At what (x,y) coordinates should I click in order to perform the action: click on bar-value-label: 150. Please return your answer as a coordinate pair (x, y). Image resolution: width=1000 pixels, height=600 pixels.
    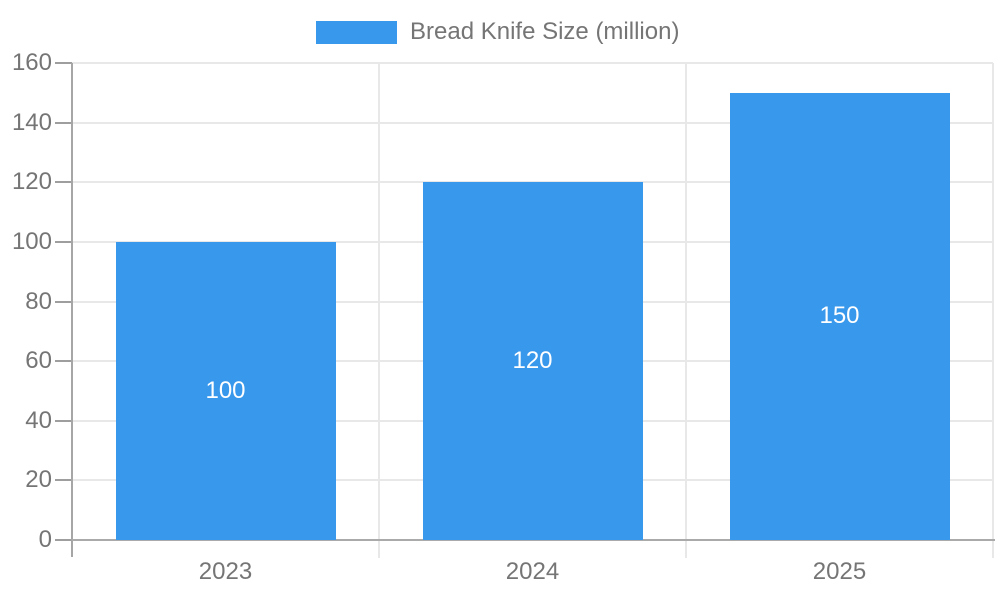
    Looking at the image, I should click on (839, 316).